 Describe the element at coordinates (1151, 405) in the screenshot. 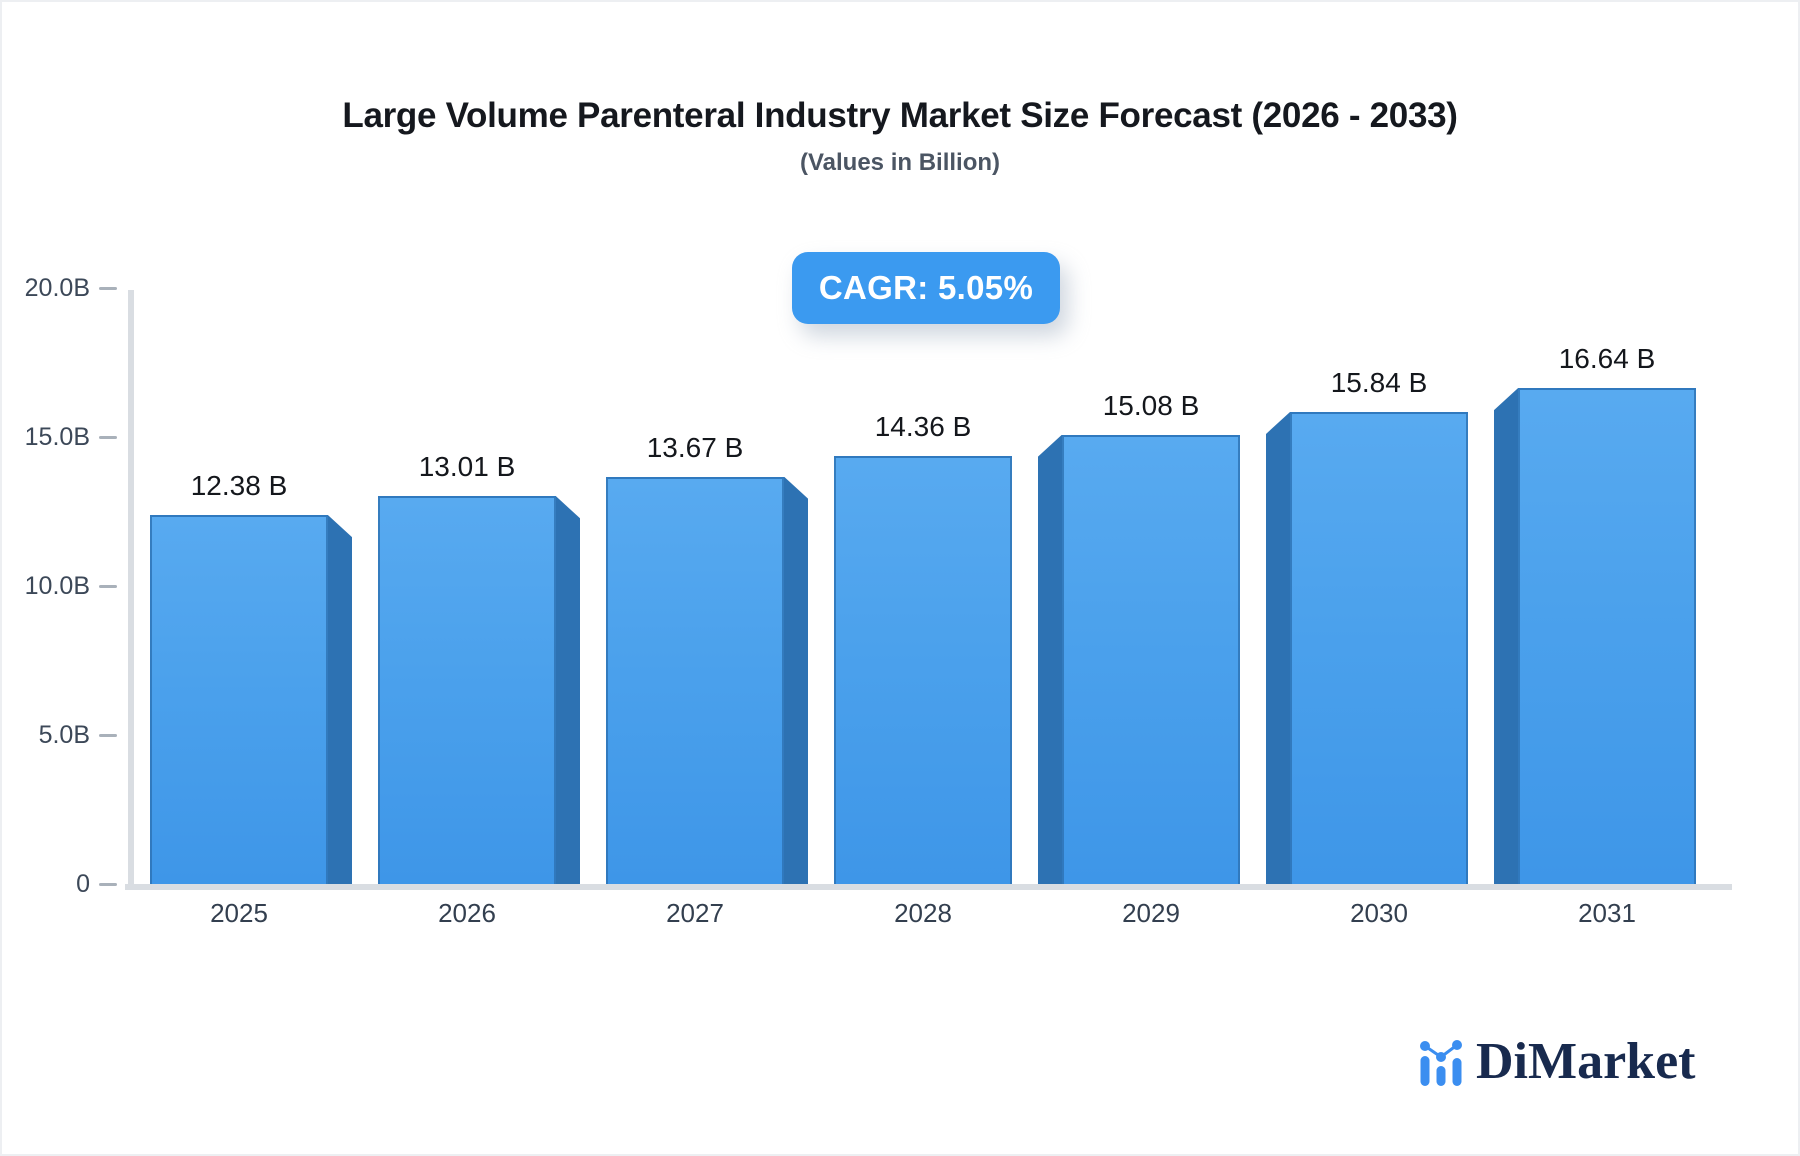

I see `bar-value-label: 15.08 B` at that location.